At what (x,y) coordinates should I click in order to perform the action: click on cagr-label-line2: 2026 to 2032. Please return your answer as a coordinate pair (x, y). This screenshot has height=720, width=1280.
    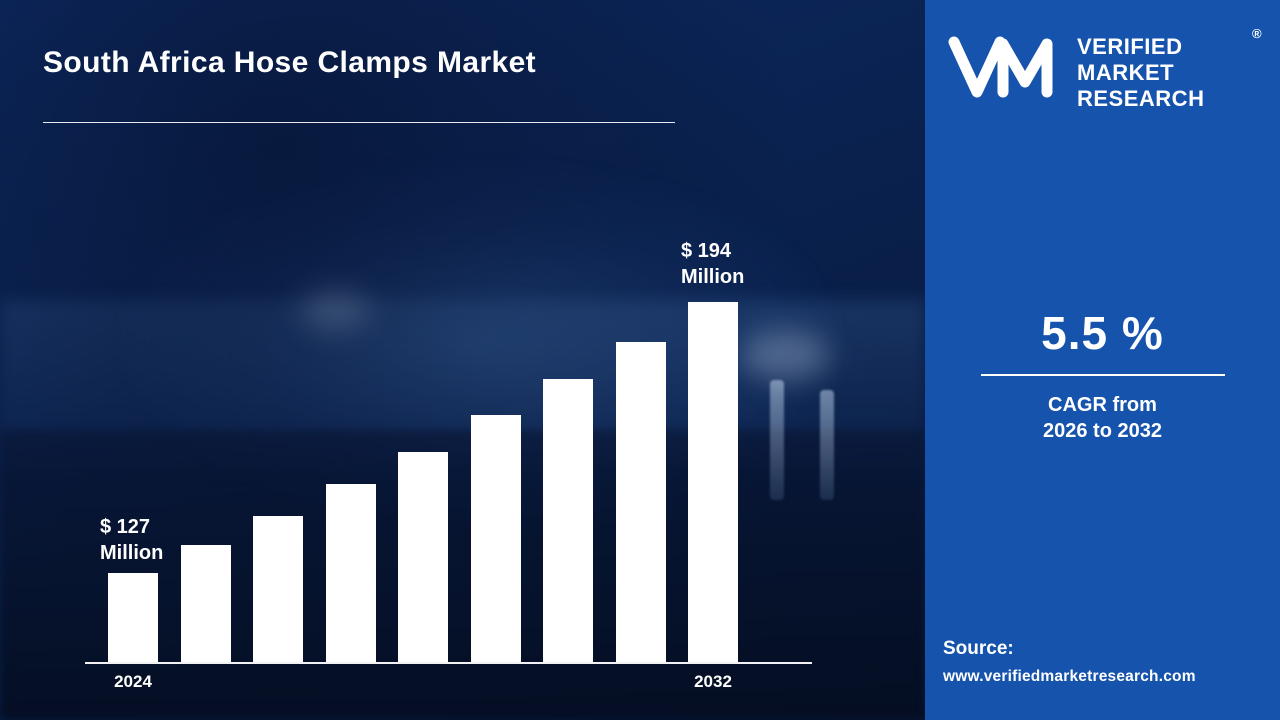
    Looking at the image, I should click on (1102, 431).